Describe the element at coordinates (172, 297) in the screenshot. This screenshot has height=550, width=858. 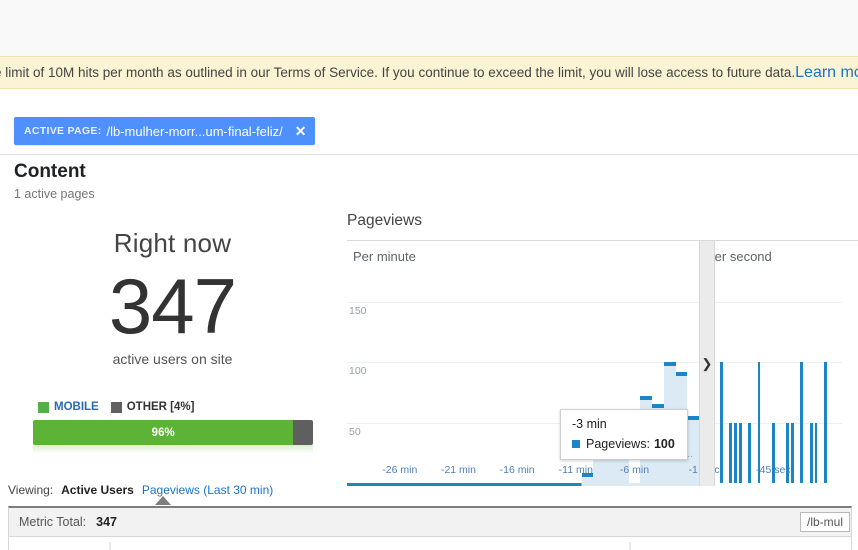
I see `right-now-panel: Right now 347 active users on site` at that location.